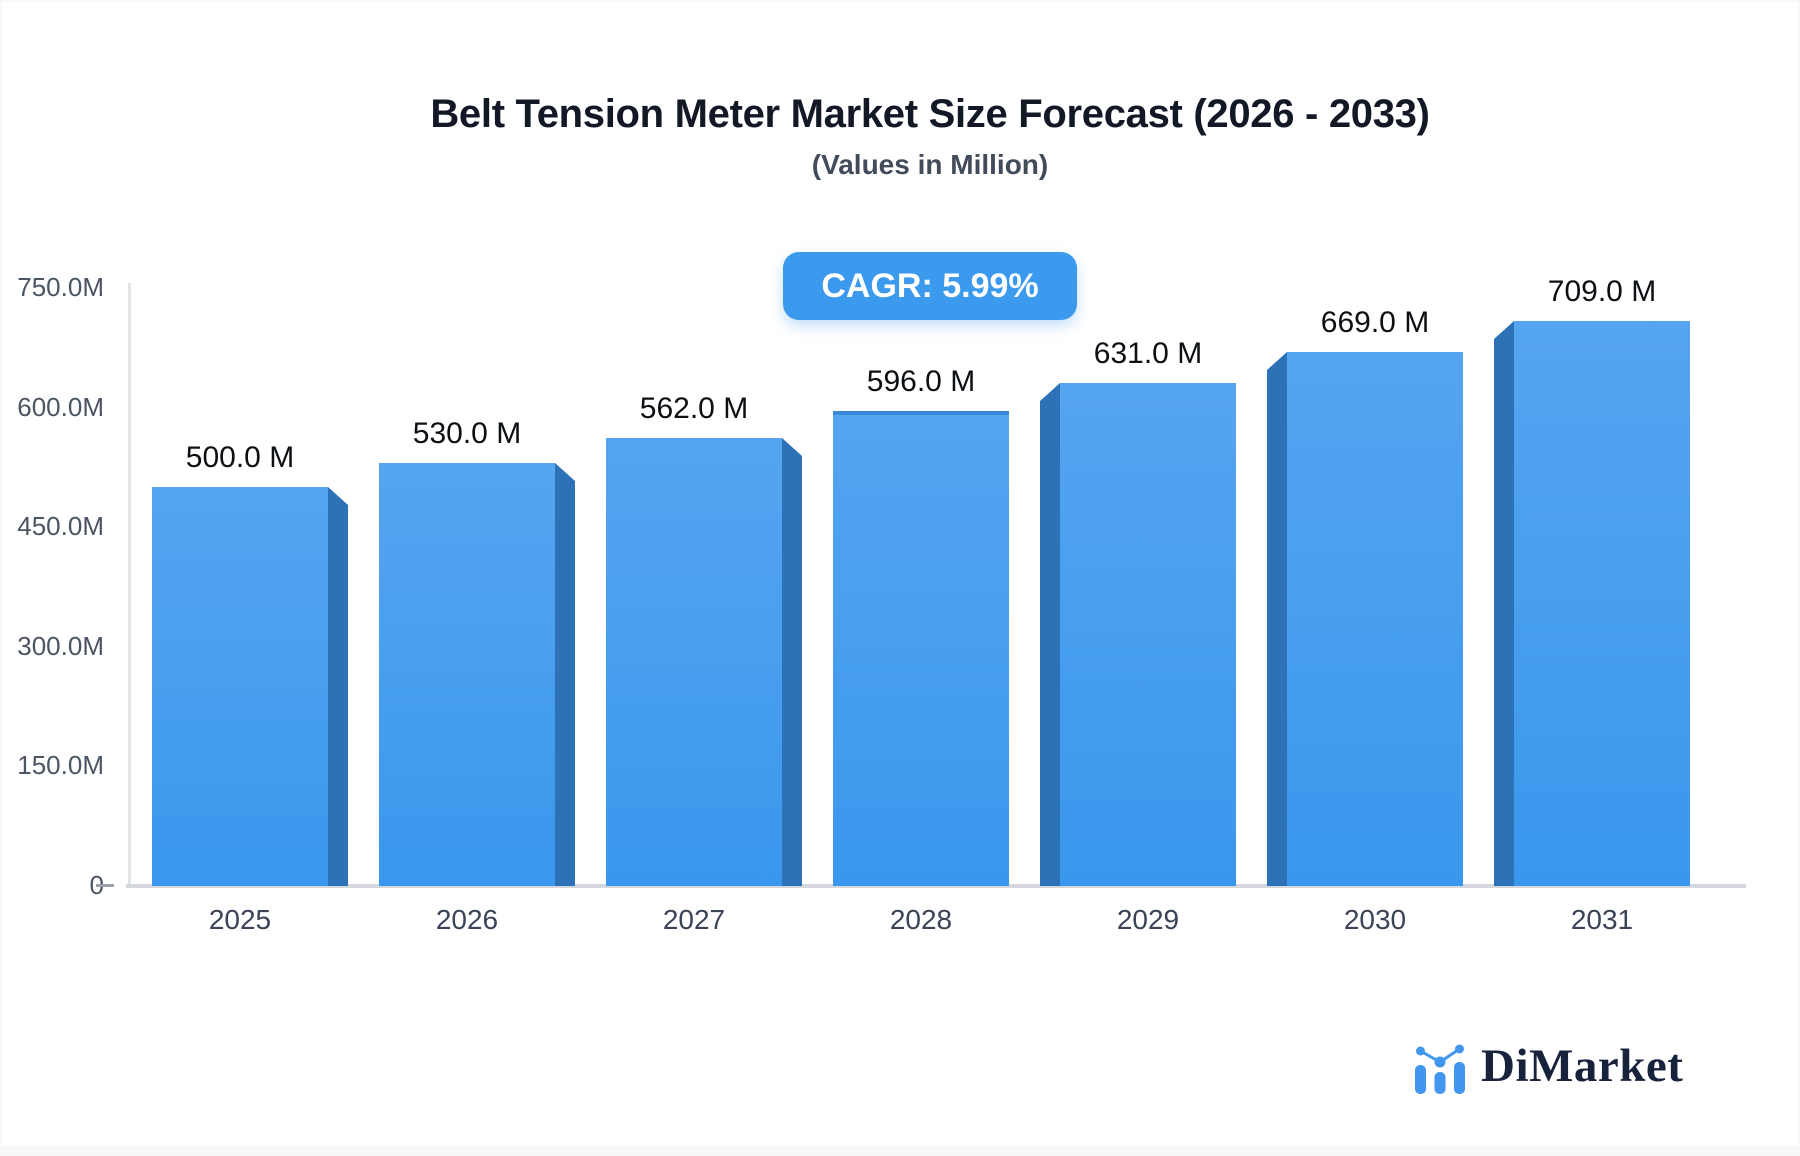 This screenshot has height=1156, width=1800. I want to click on bar-2028, so click(921, 648).